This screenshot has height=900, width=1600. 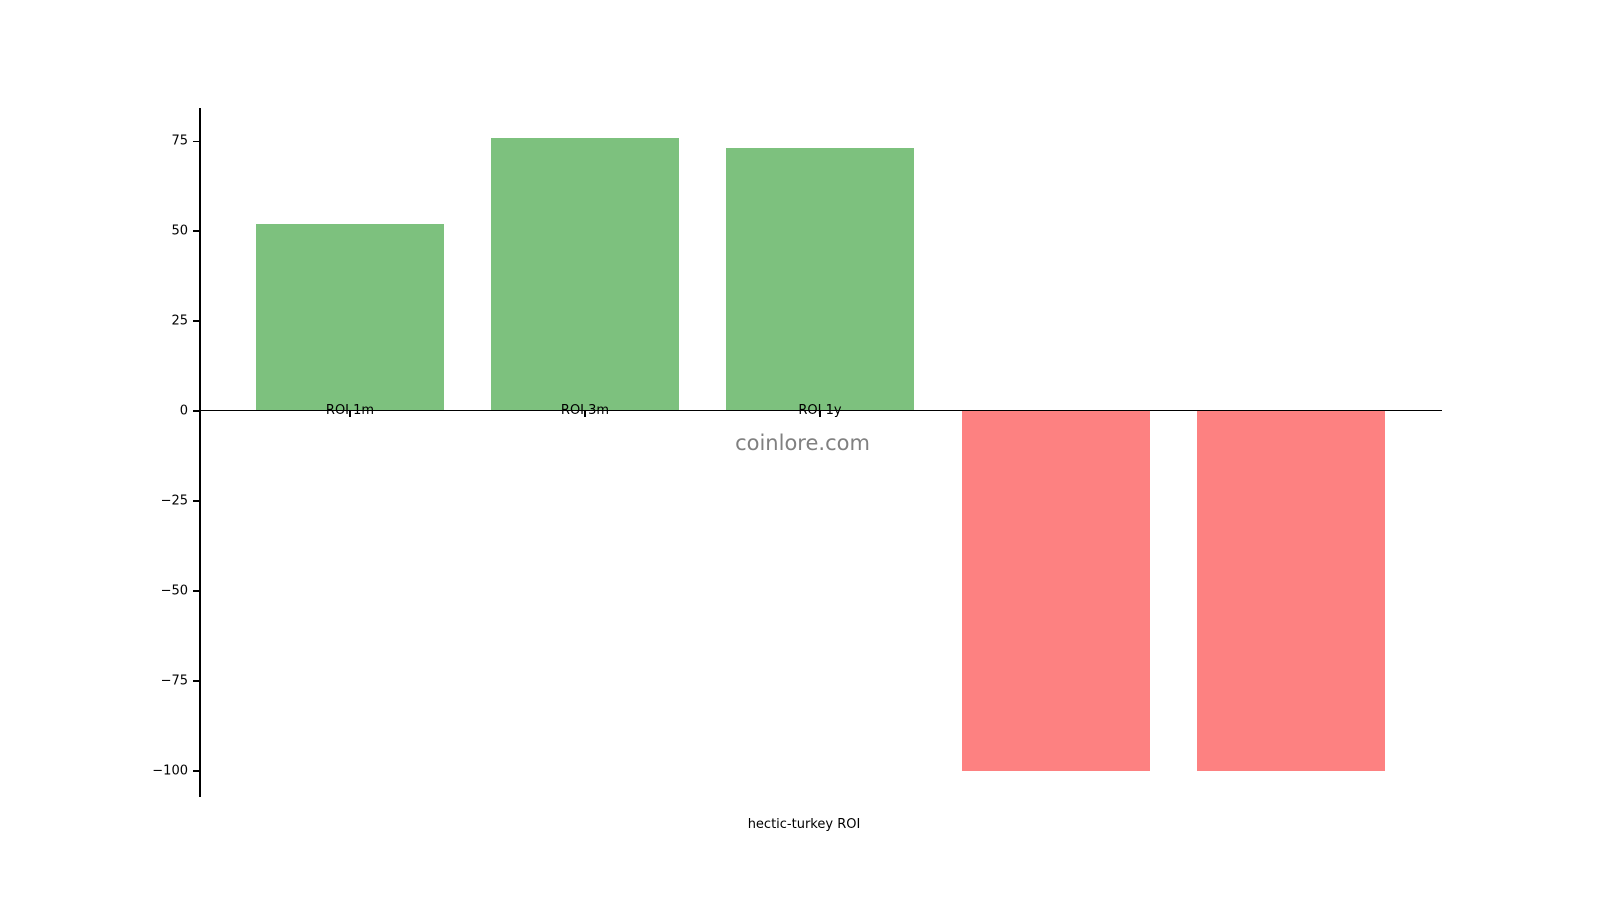 What do you see at coordinates (174, 681) in the screenshot?
I see `y-tick-label: −75` at bounding box center [174, 681].